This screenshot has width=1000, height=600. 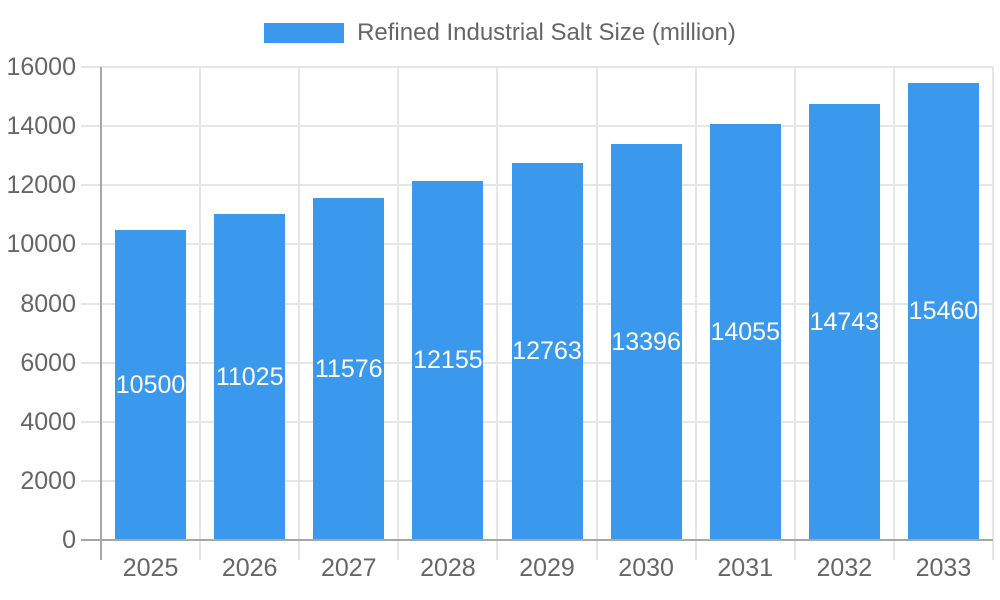 I want to click on x-axis-line, so click(x=537, y=540).